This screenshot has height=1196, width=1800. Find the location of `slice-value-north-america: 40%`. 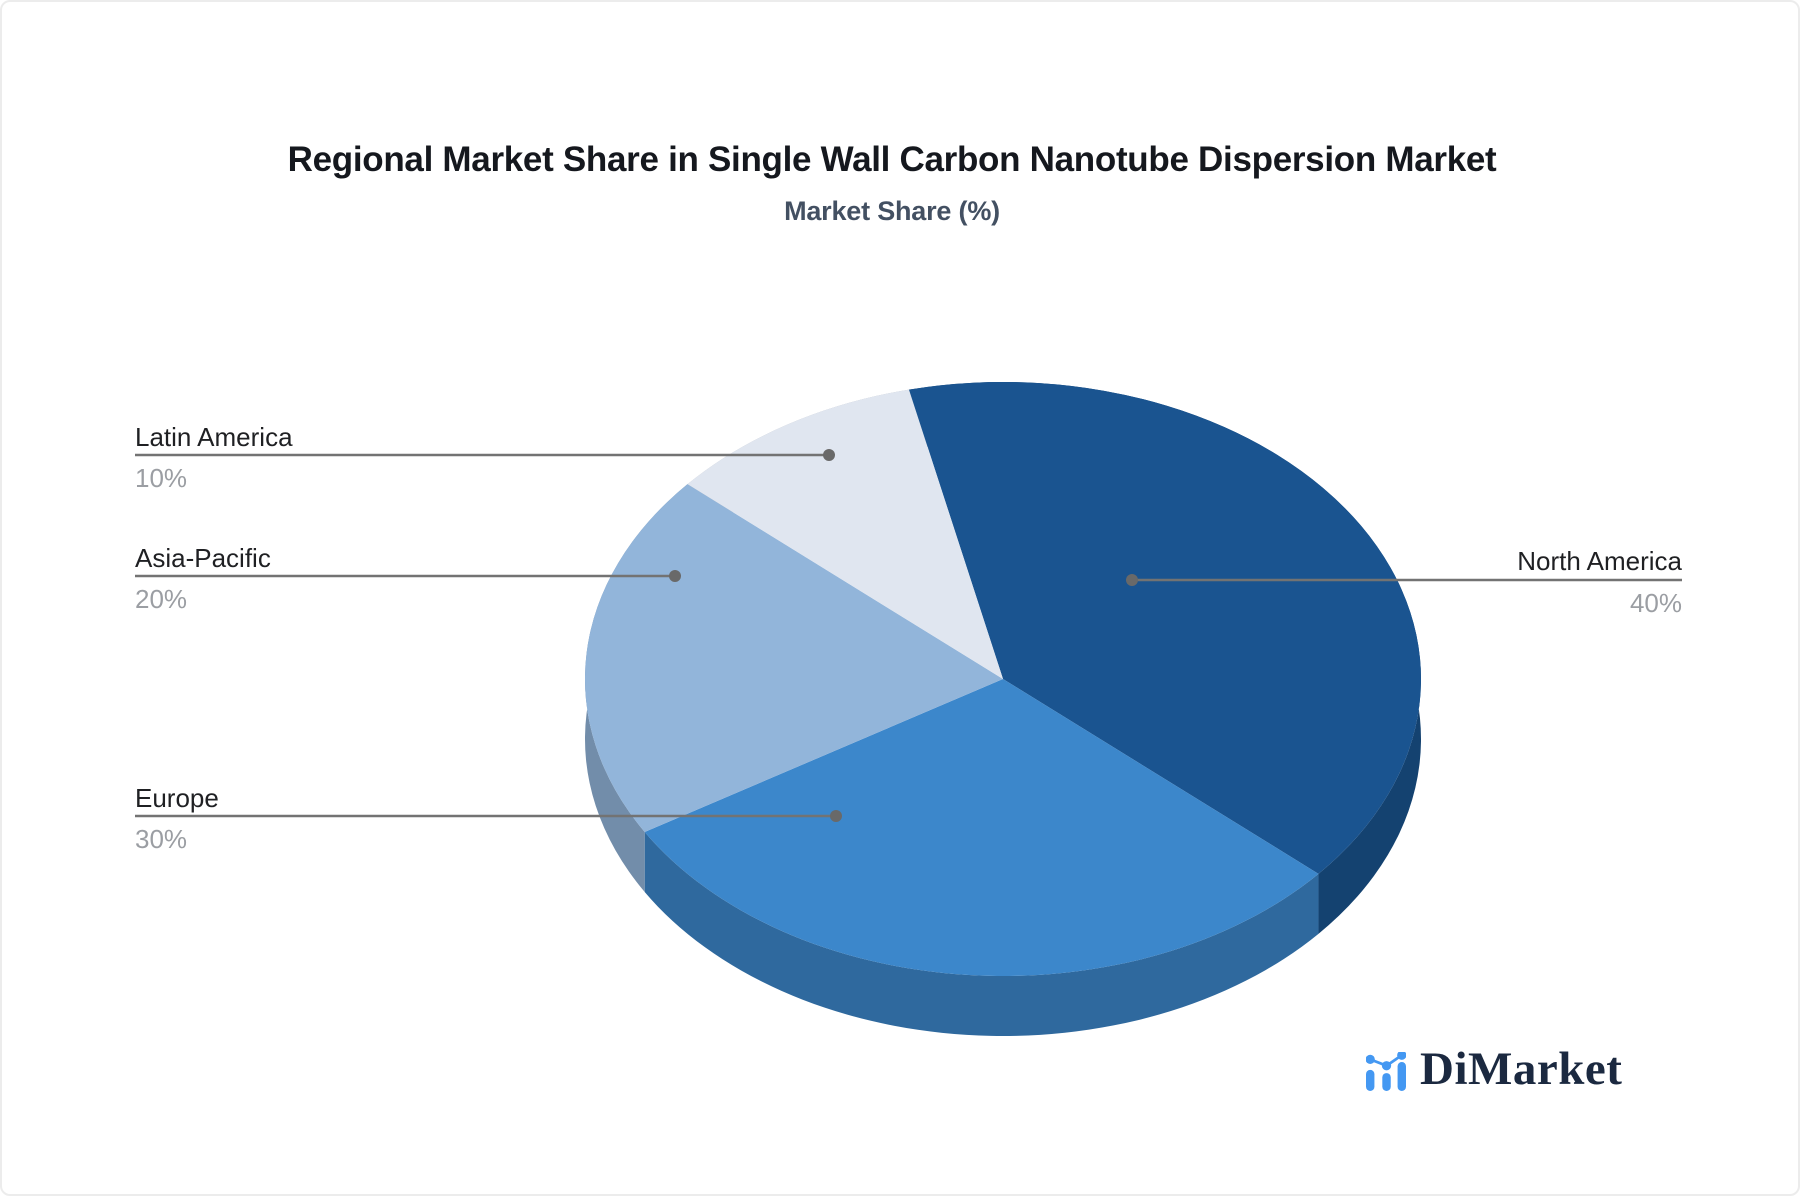

slice-value-north-america: 40% is located at coordinates (1655, 603).